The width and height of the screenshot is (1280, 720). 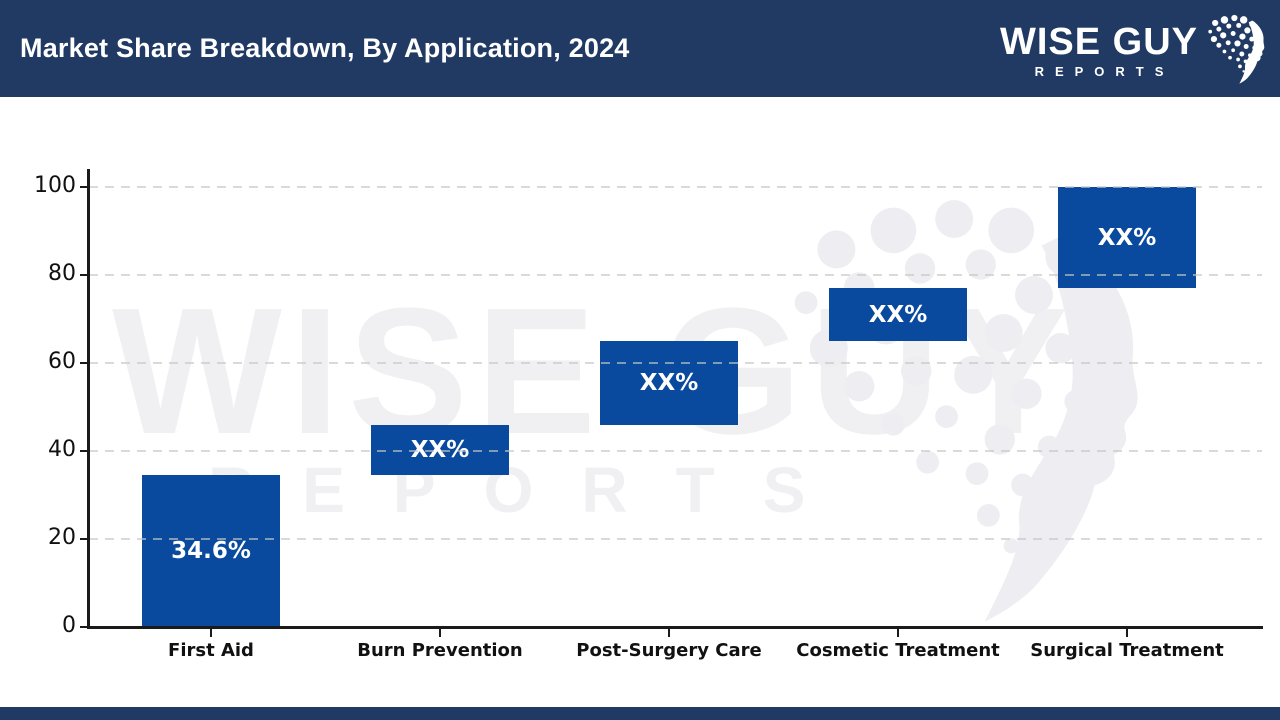 I want to click on y-tick-label: 100, so click(x=55, y=185).